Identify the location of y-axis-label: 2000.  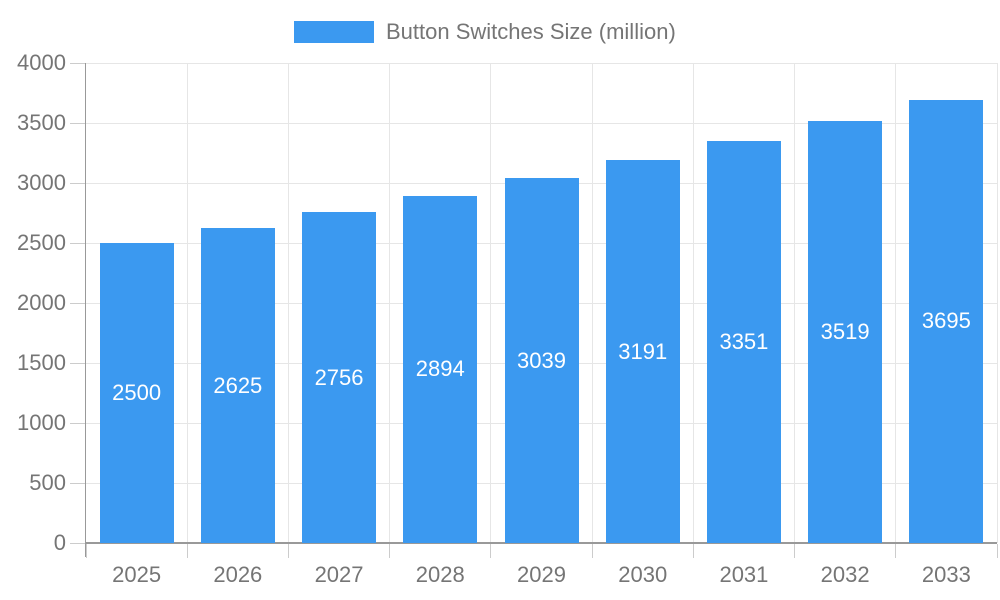
(41, 302).